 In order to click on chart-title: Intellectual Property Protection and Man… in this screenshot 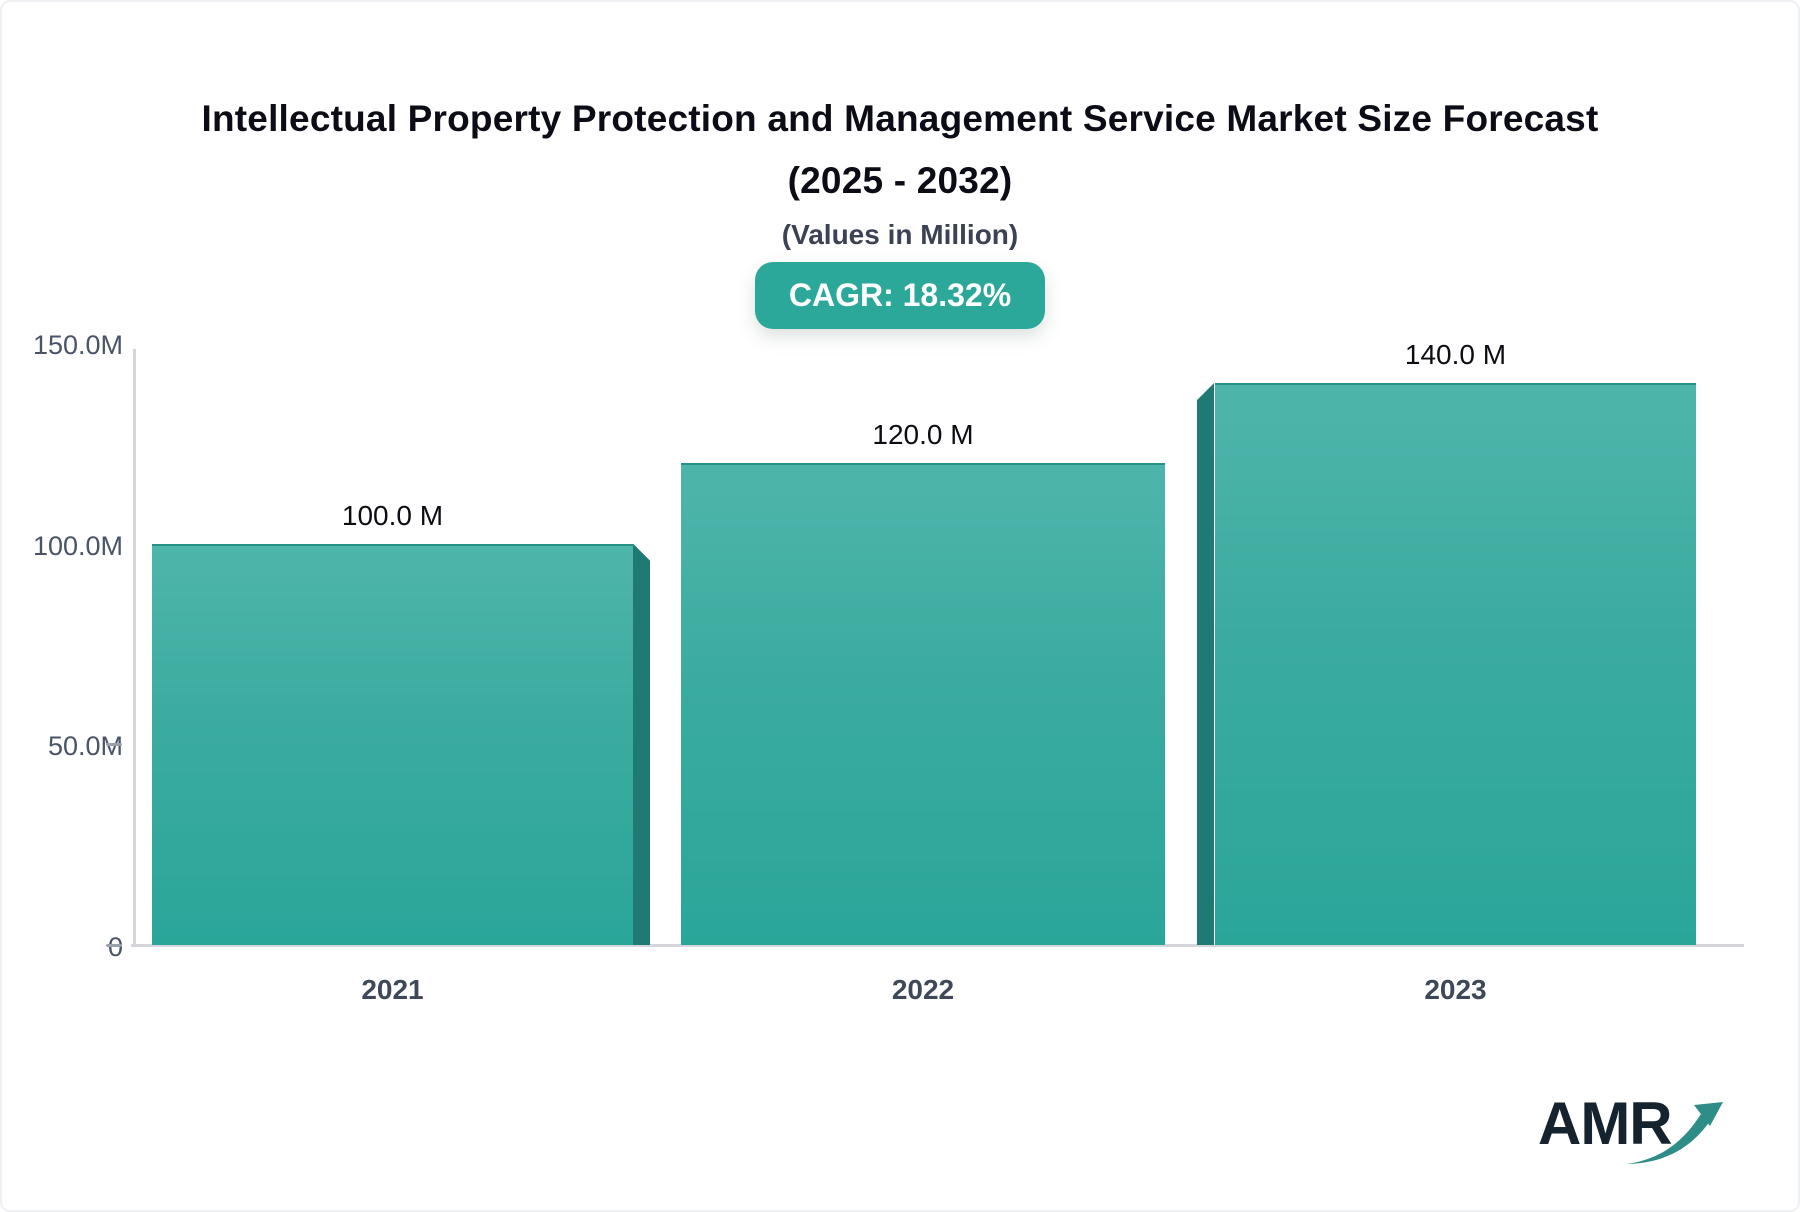, I will do `click(900, 150)`.